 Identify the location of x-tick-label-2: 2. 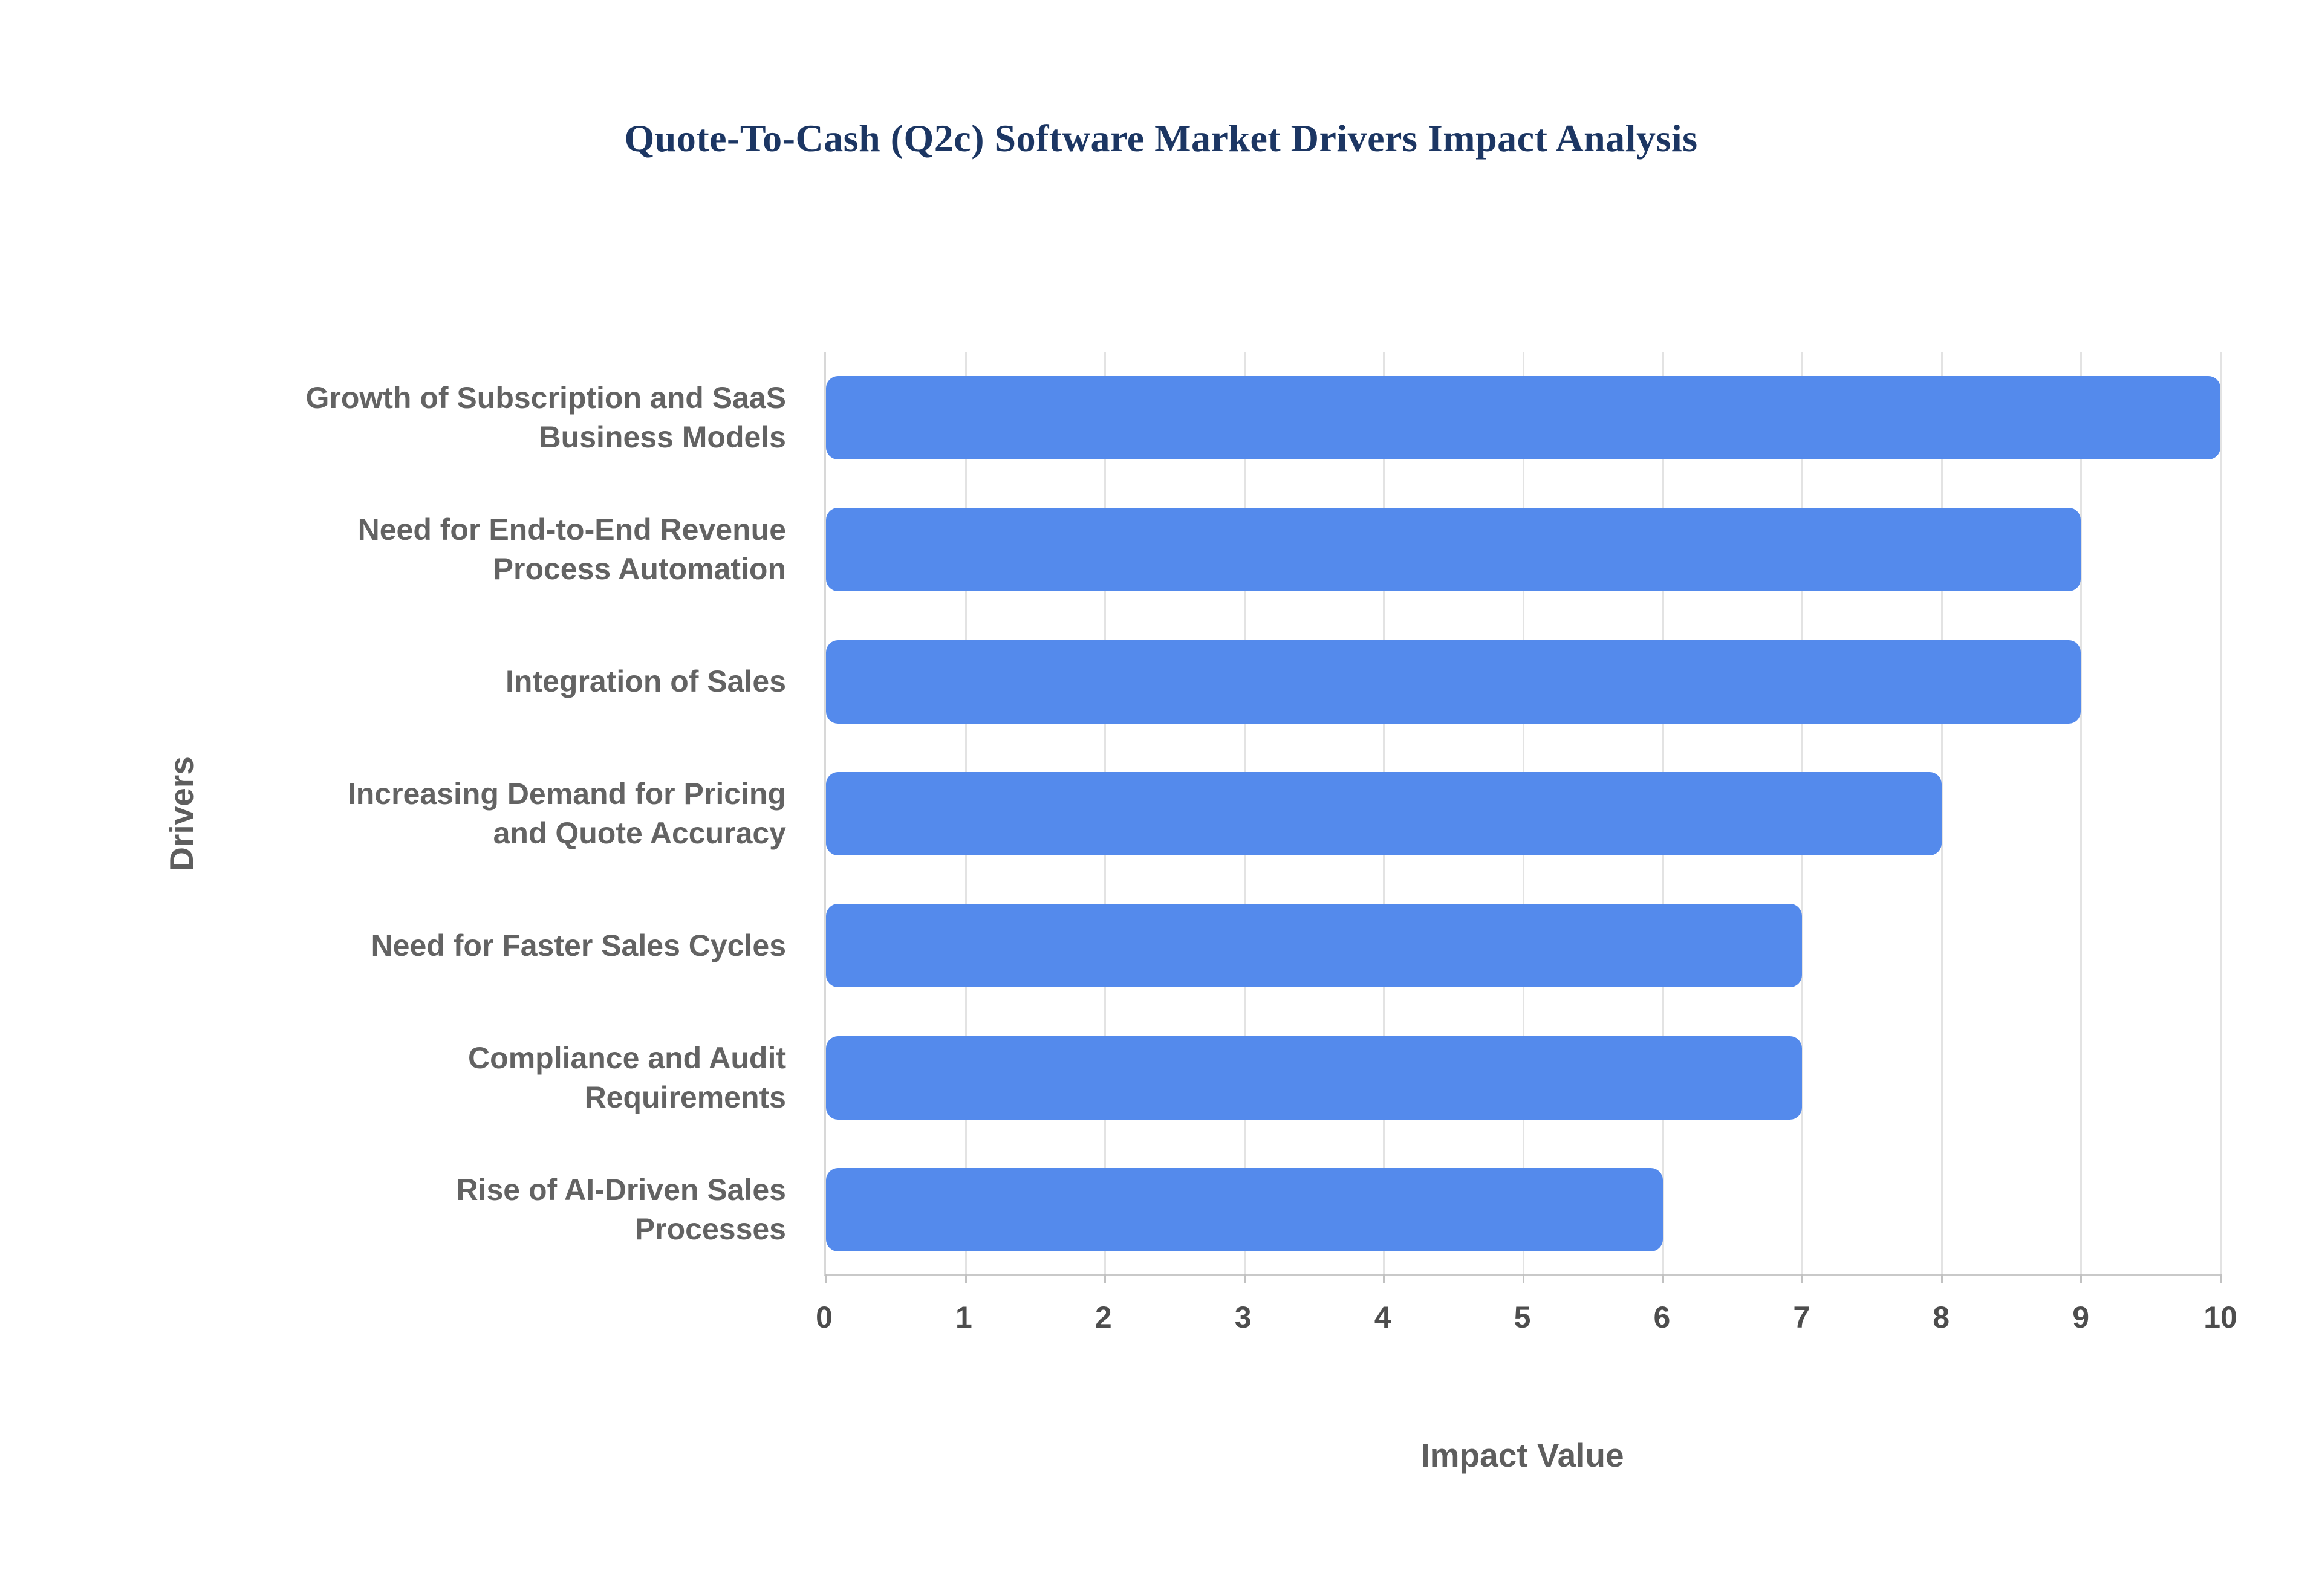
(1103, 1317).